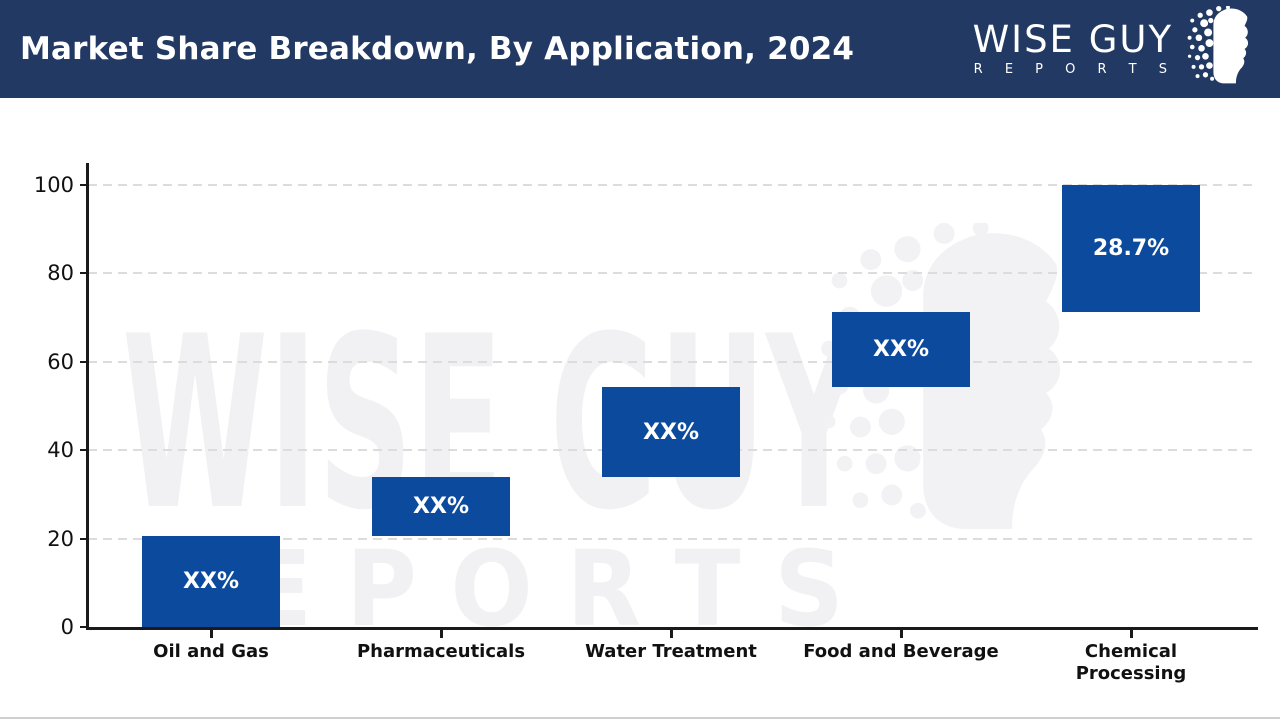 This screenshot has height=720, width=1280. I want to click on bar-pharmaceuticals: XX%, so click(441, 506).